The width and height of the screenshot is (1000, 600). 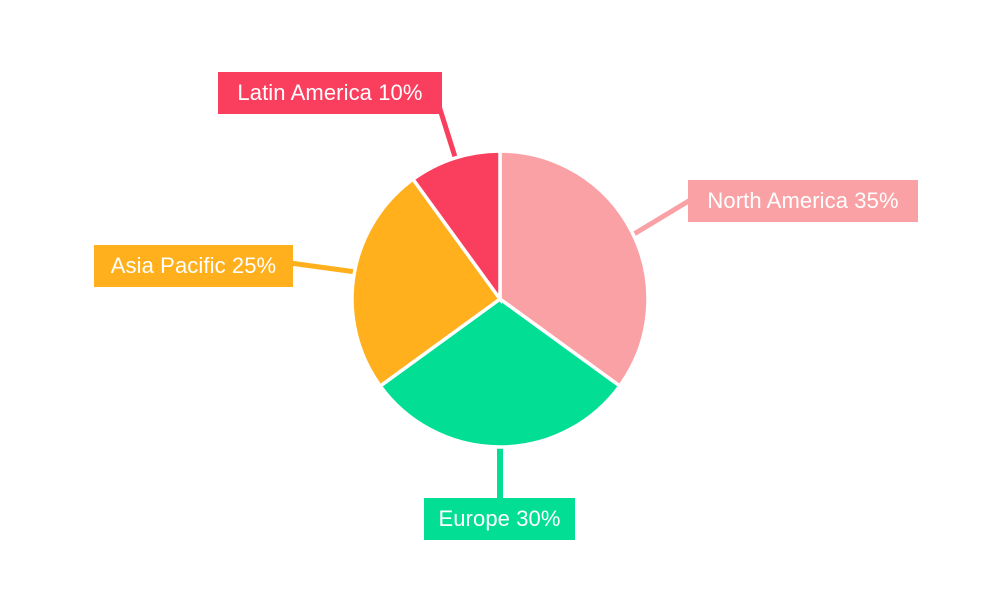 What do you see at coordinates (323, 267) in the screenshot?
I see `leader-line-asia-pacific` at bounding box center [323, 267].